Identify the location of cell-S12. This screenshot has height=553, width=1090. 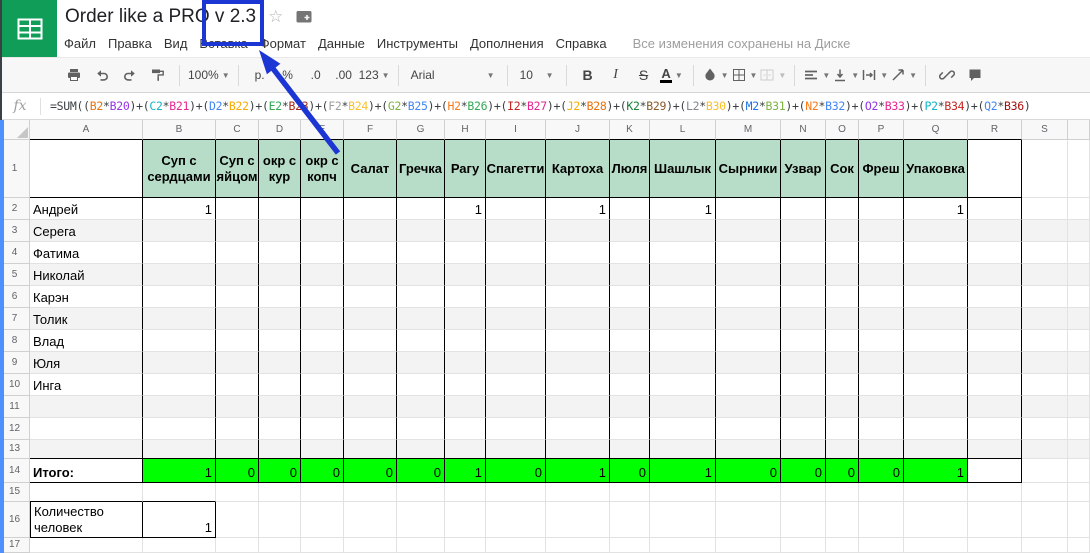
(1045, 429).